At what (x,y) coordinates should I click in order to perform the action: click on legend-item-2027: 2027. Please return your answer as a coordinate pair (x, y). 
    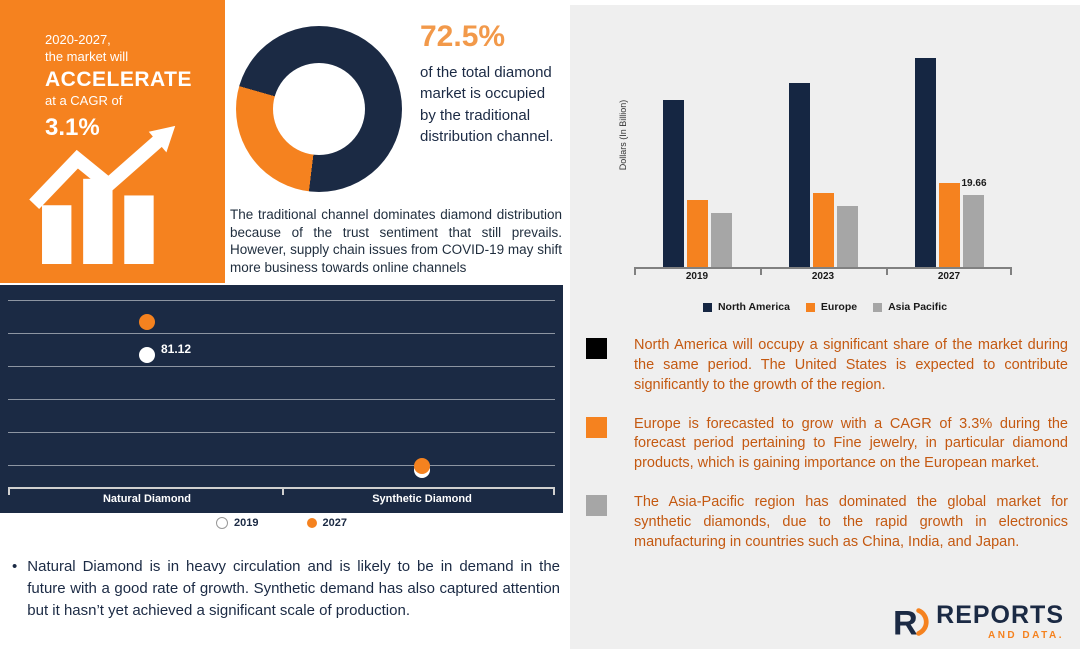
    Looking at the image, I should click on (326, 523).